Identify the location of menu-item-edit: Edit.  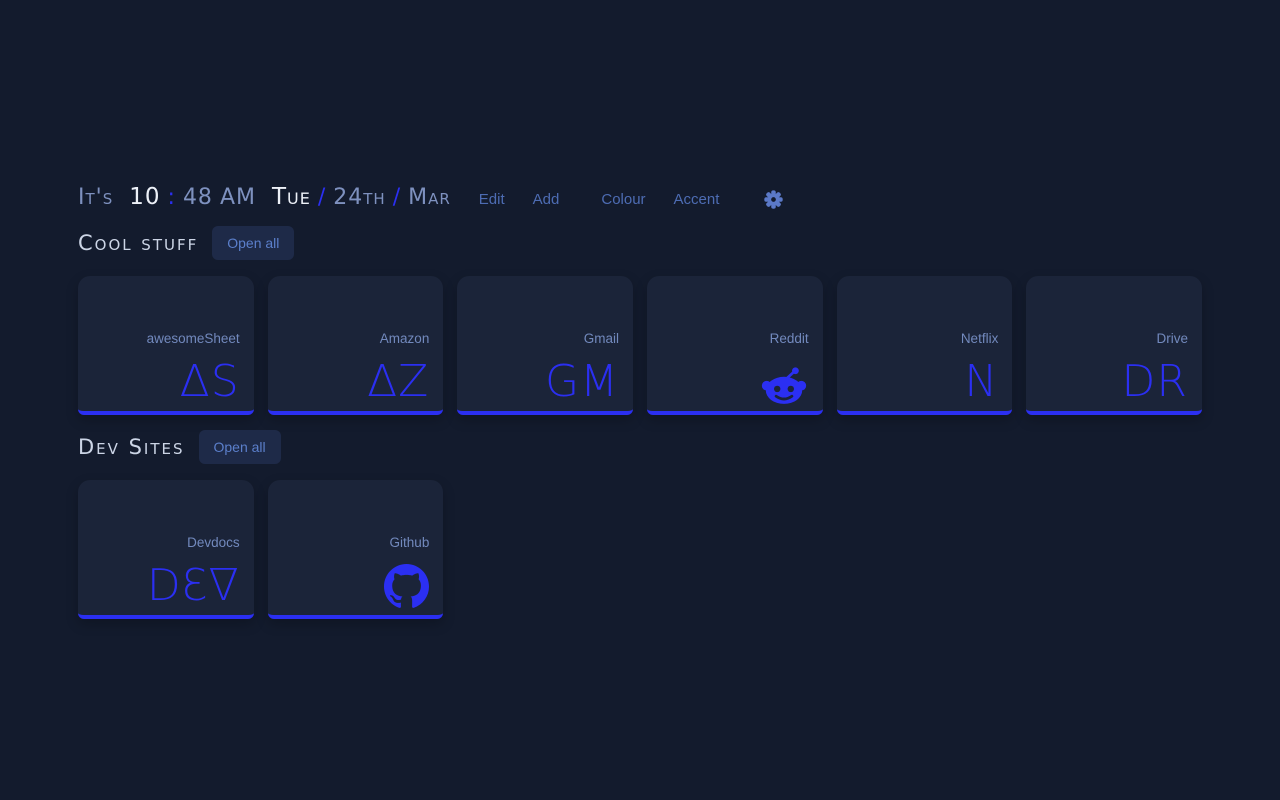
(491, 199).